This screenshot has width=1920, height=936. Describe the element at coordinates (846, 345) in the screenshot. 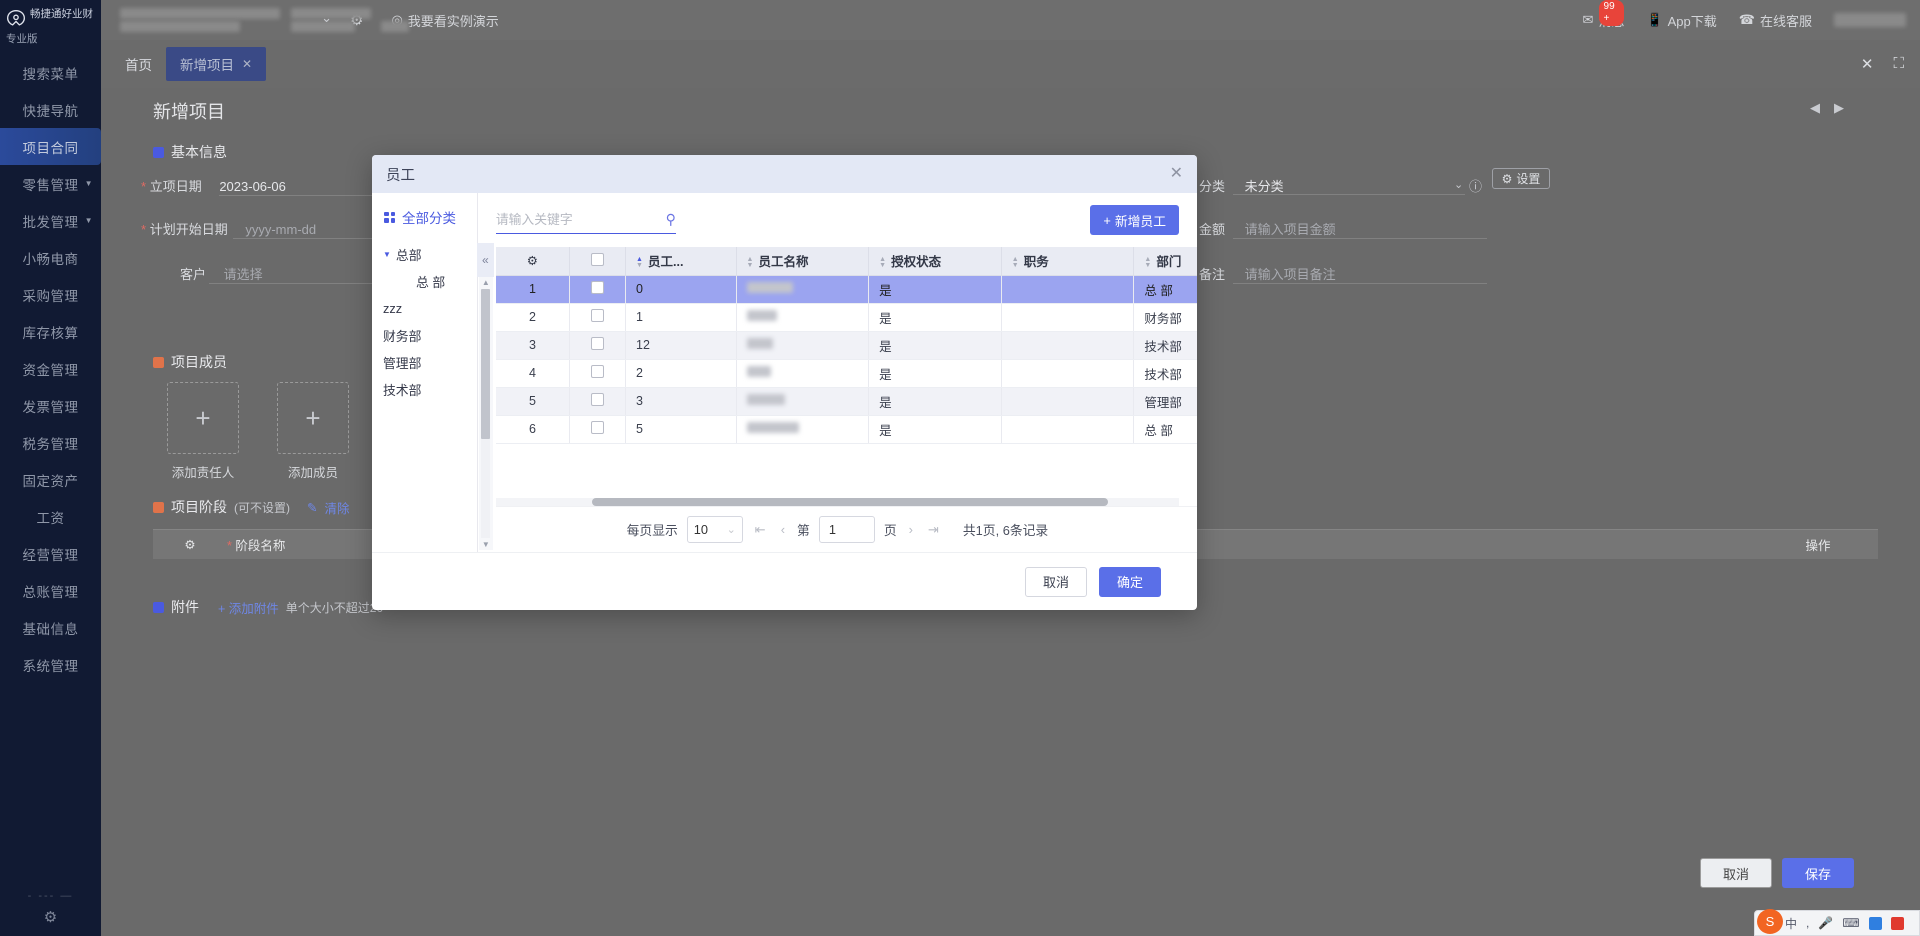

I see `table-row: 3 12 是 技术部` at that location.